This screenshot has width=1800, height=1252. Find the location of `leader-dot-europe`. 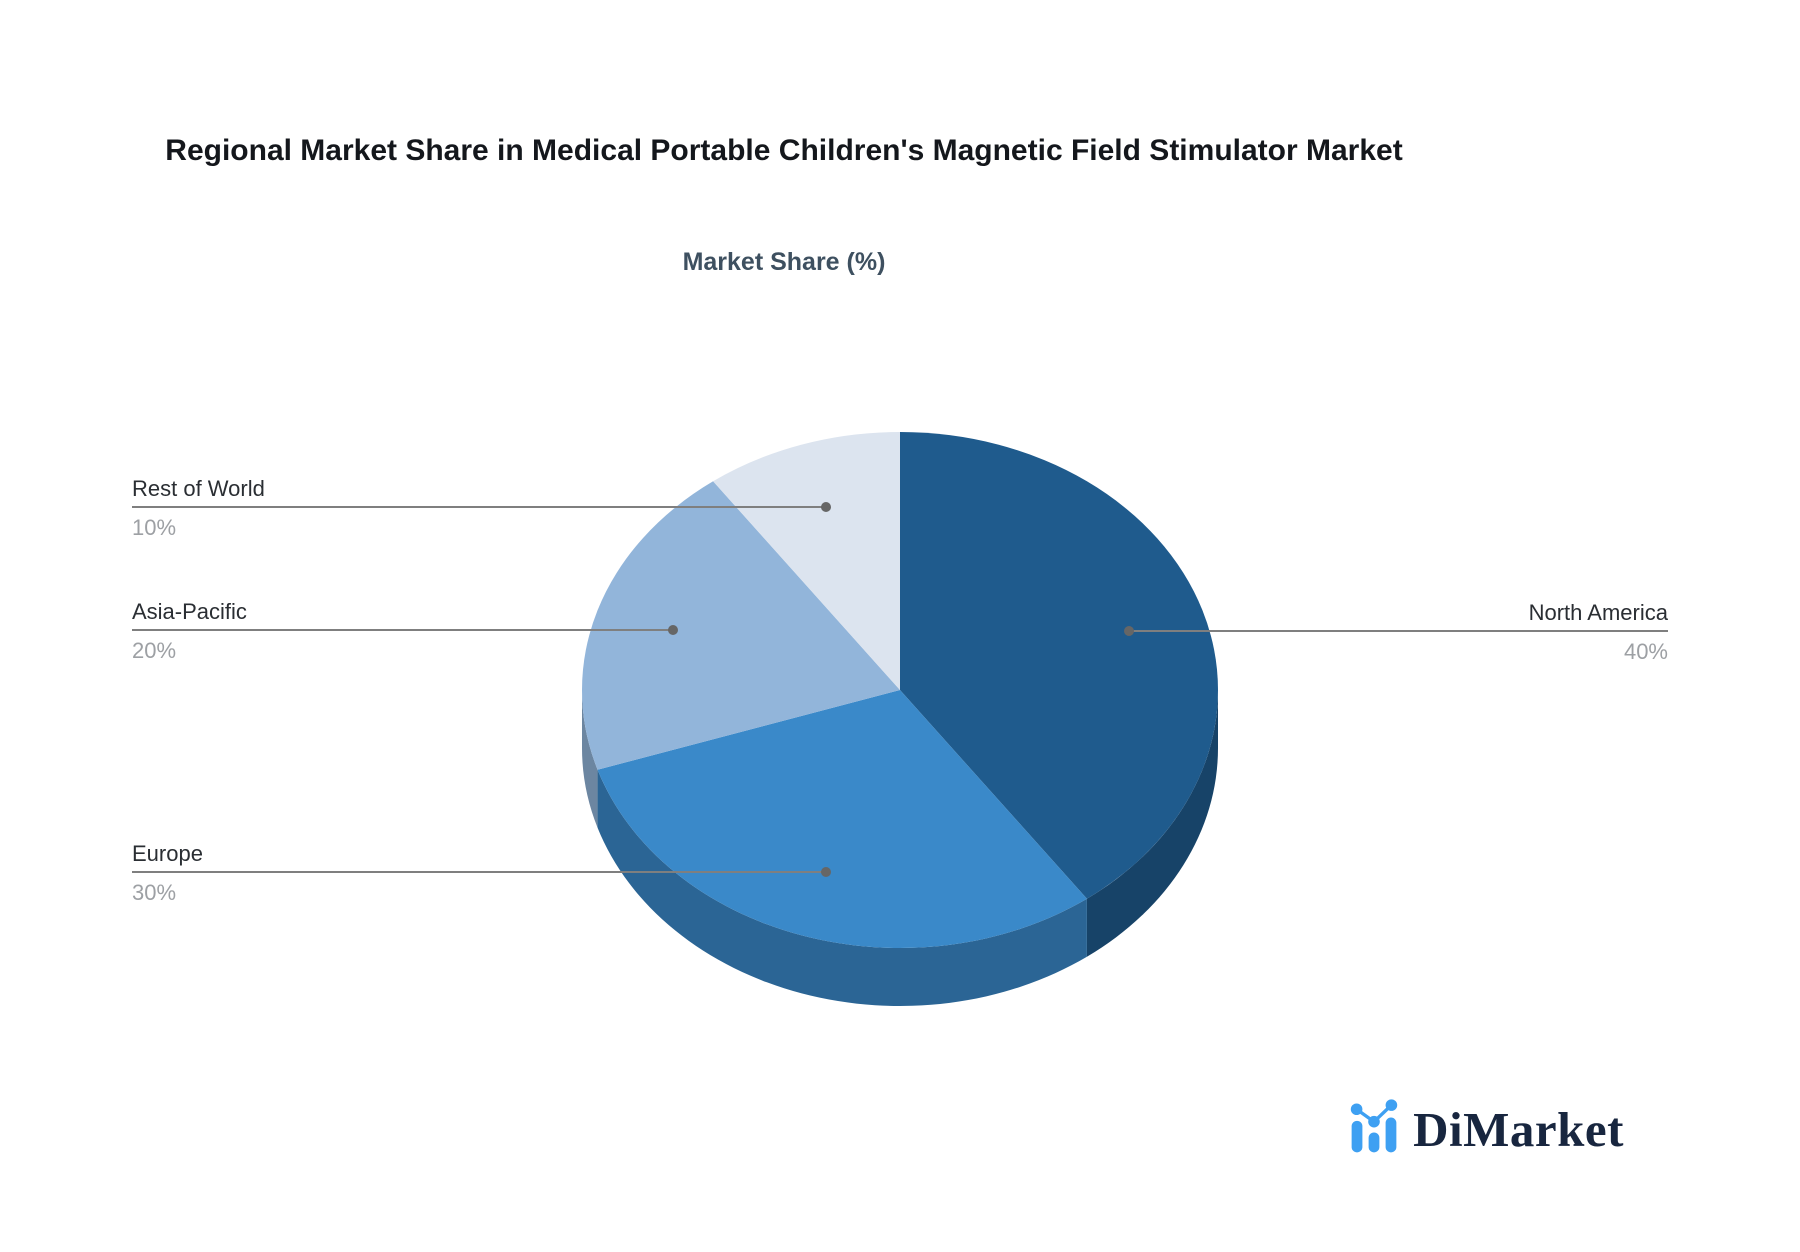

leader-dot-europe is located at coordinates (826, 872).